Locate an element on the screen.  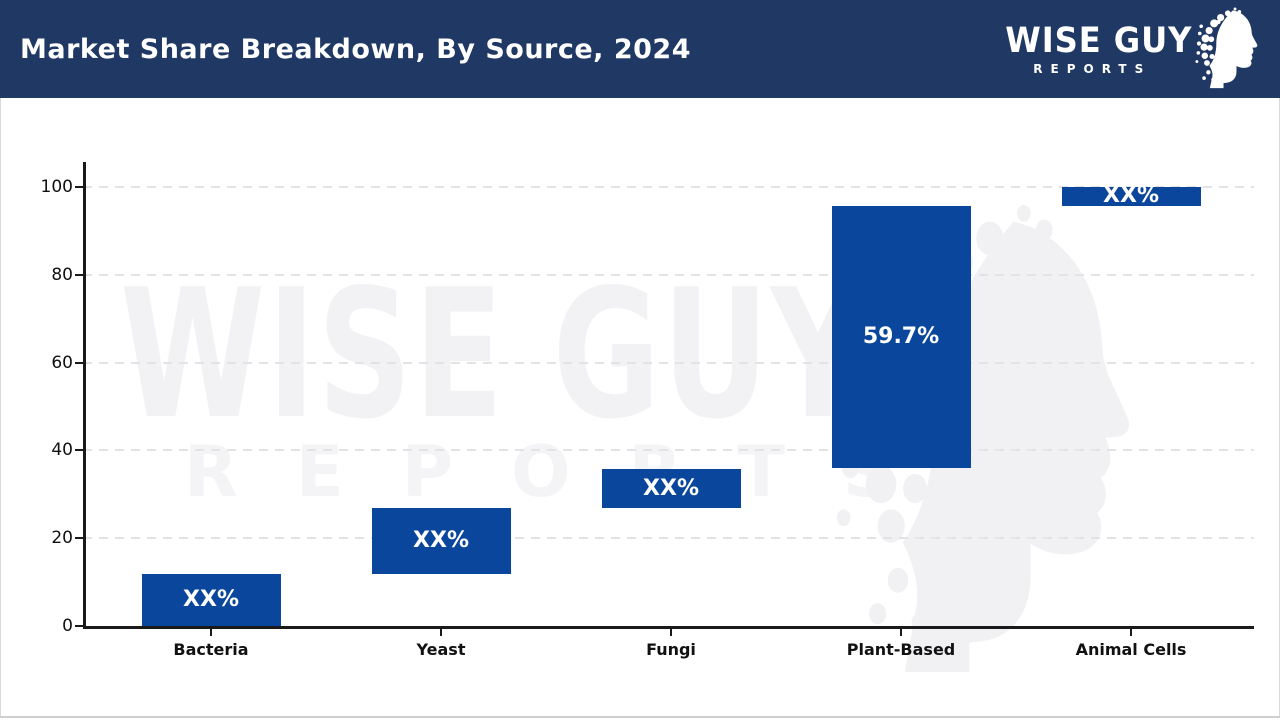
y-tick-label: 40 is located at coordinates (62, 450).